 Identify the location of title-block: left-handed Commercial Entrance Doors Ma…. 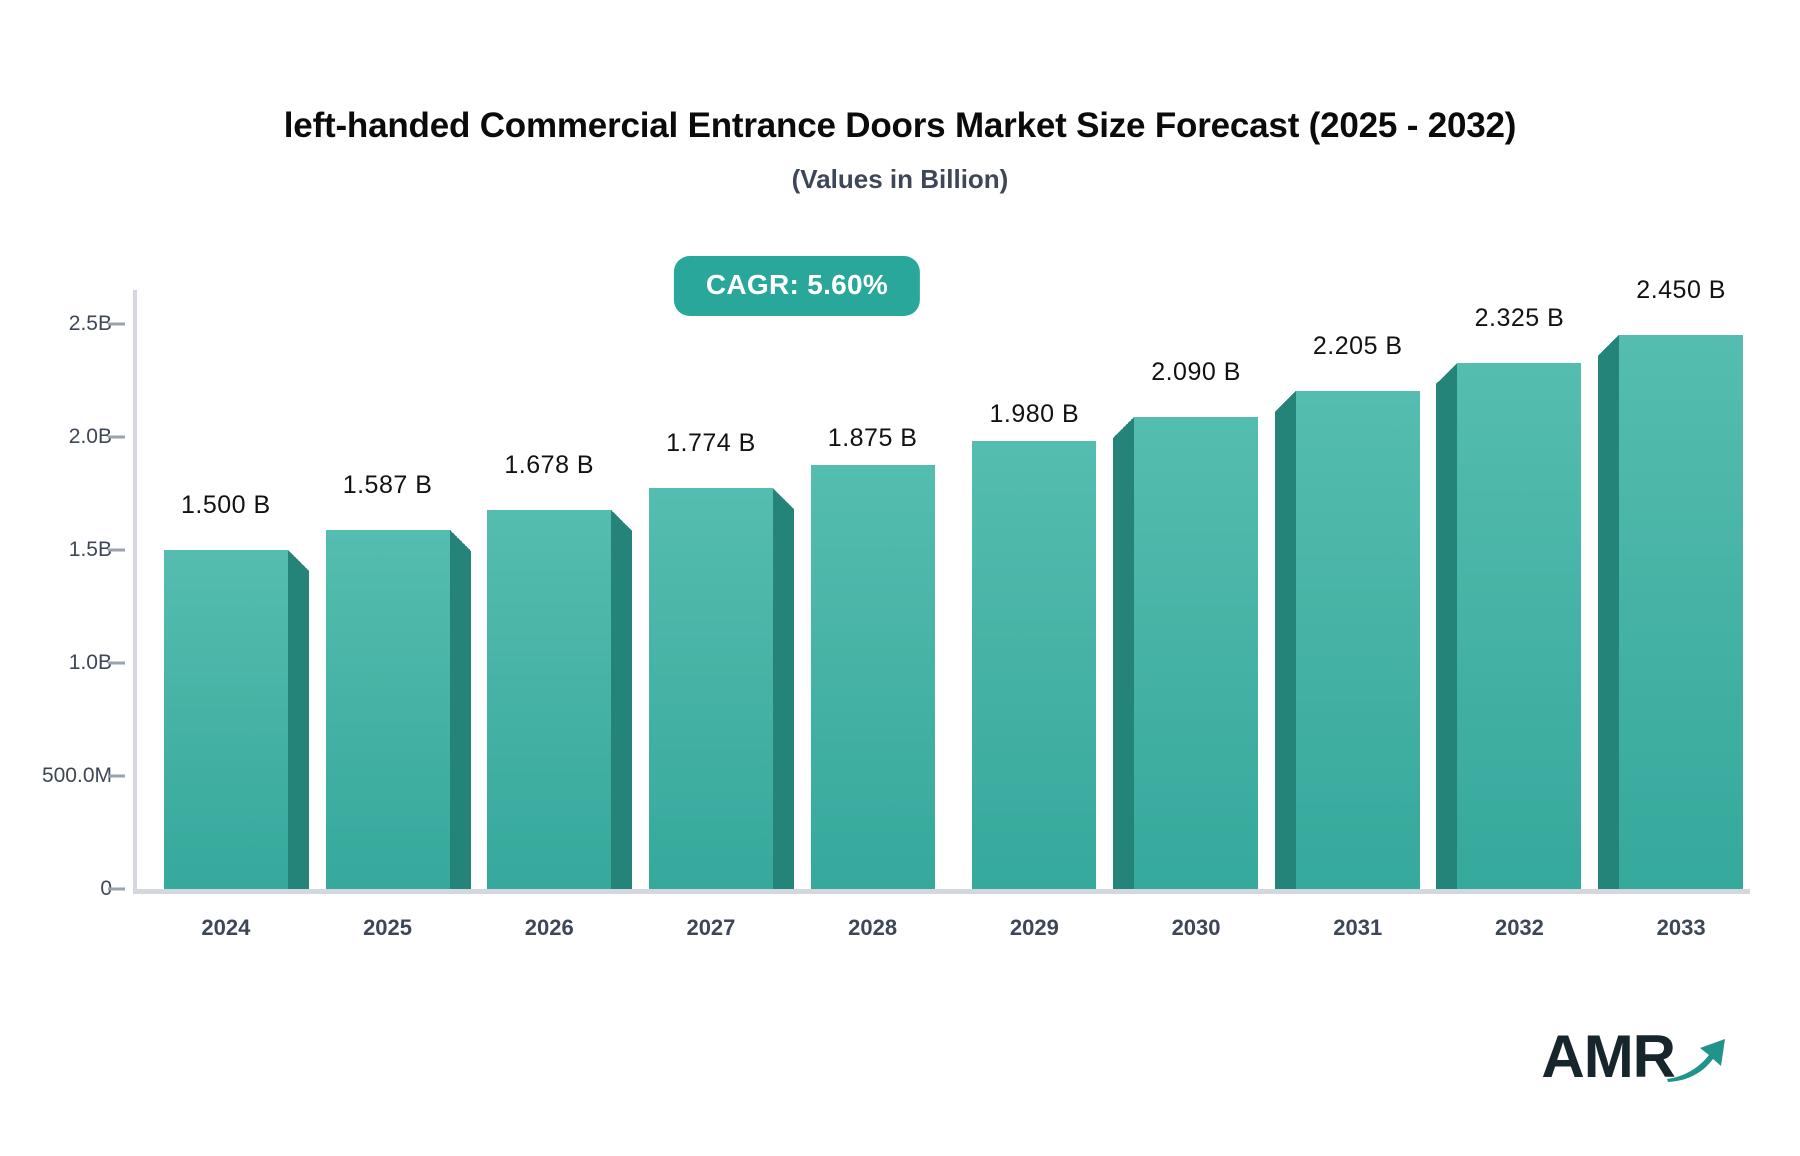
(900, 149).